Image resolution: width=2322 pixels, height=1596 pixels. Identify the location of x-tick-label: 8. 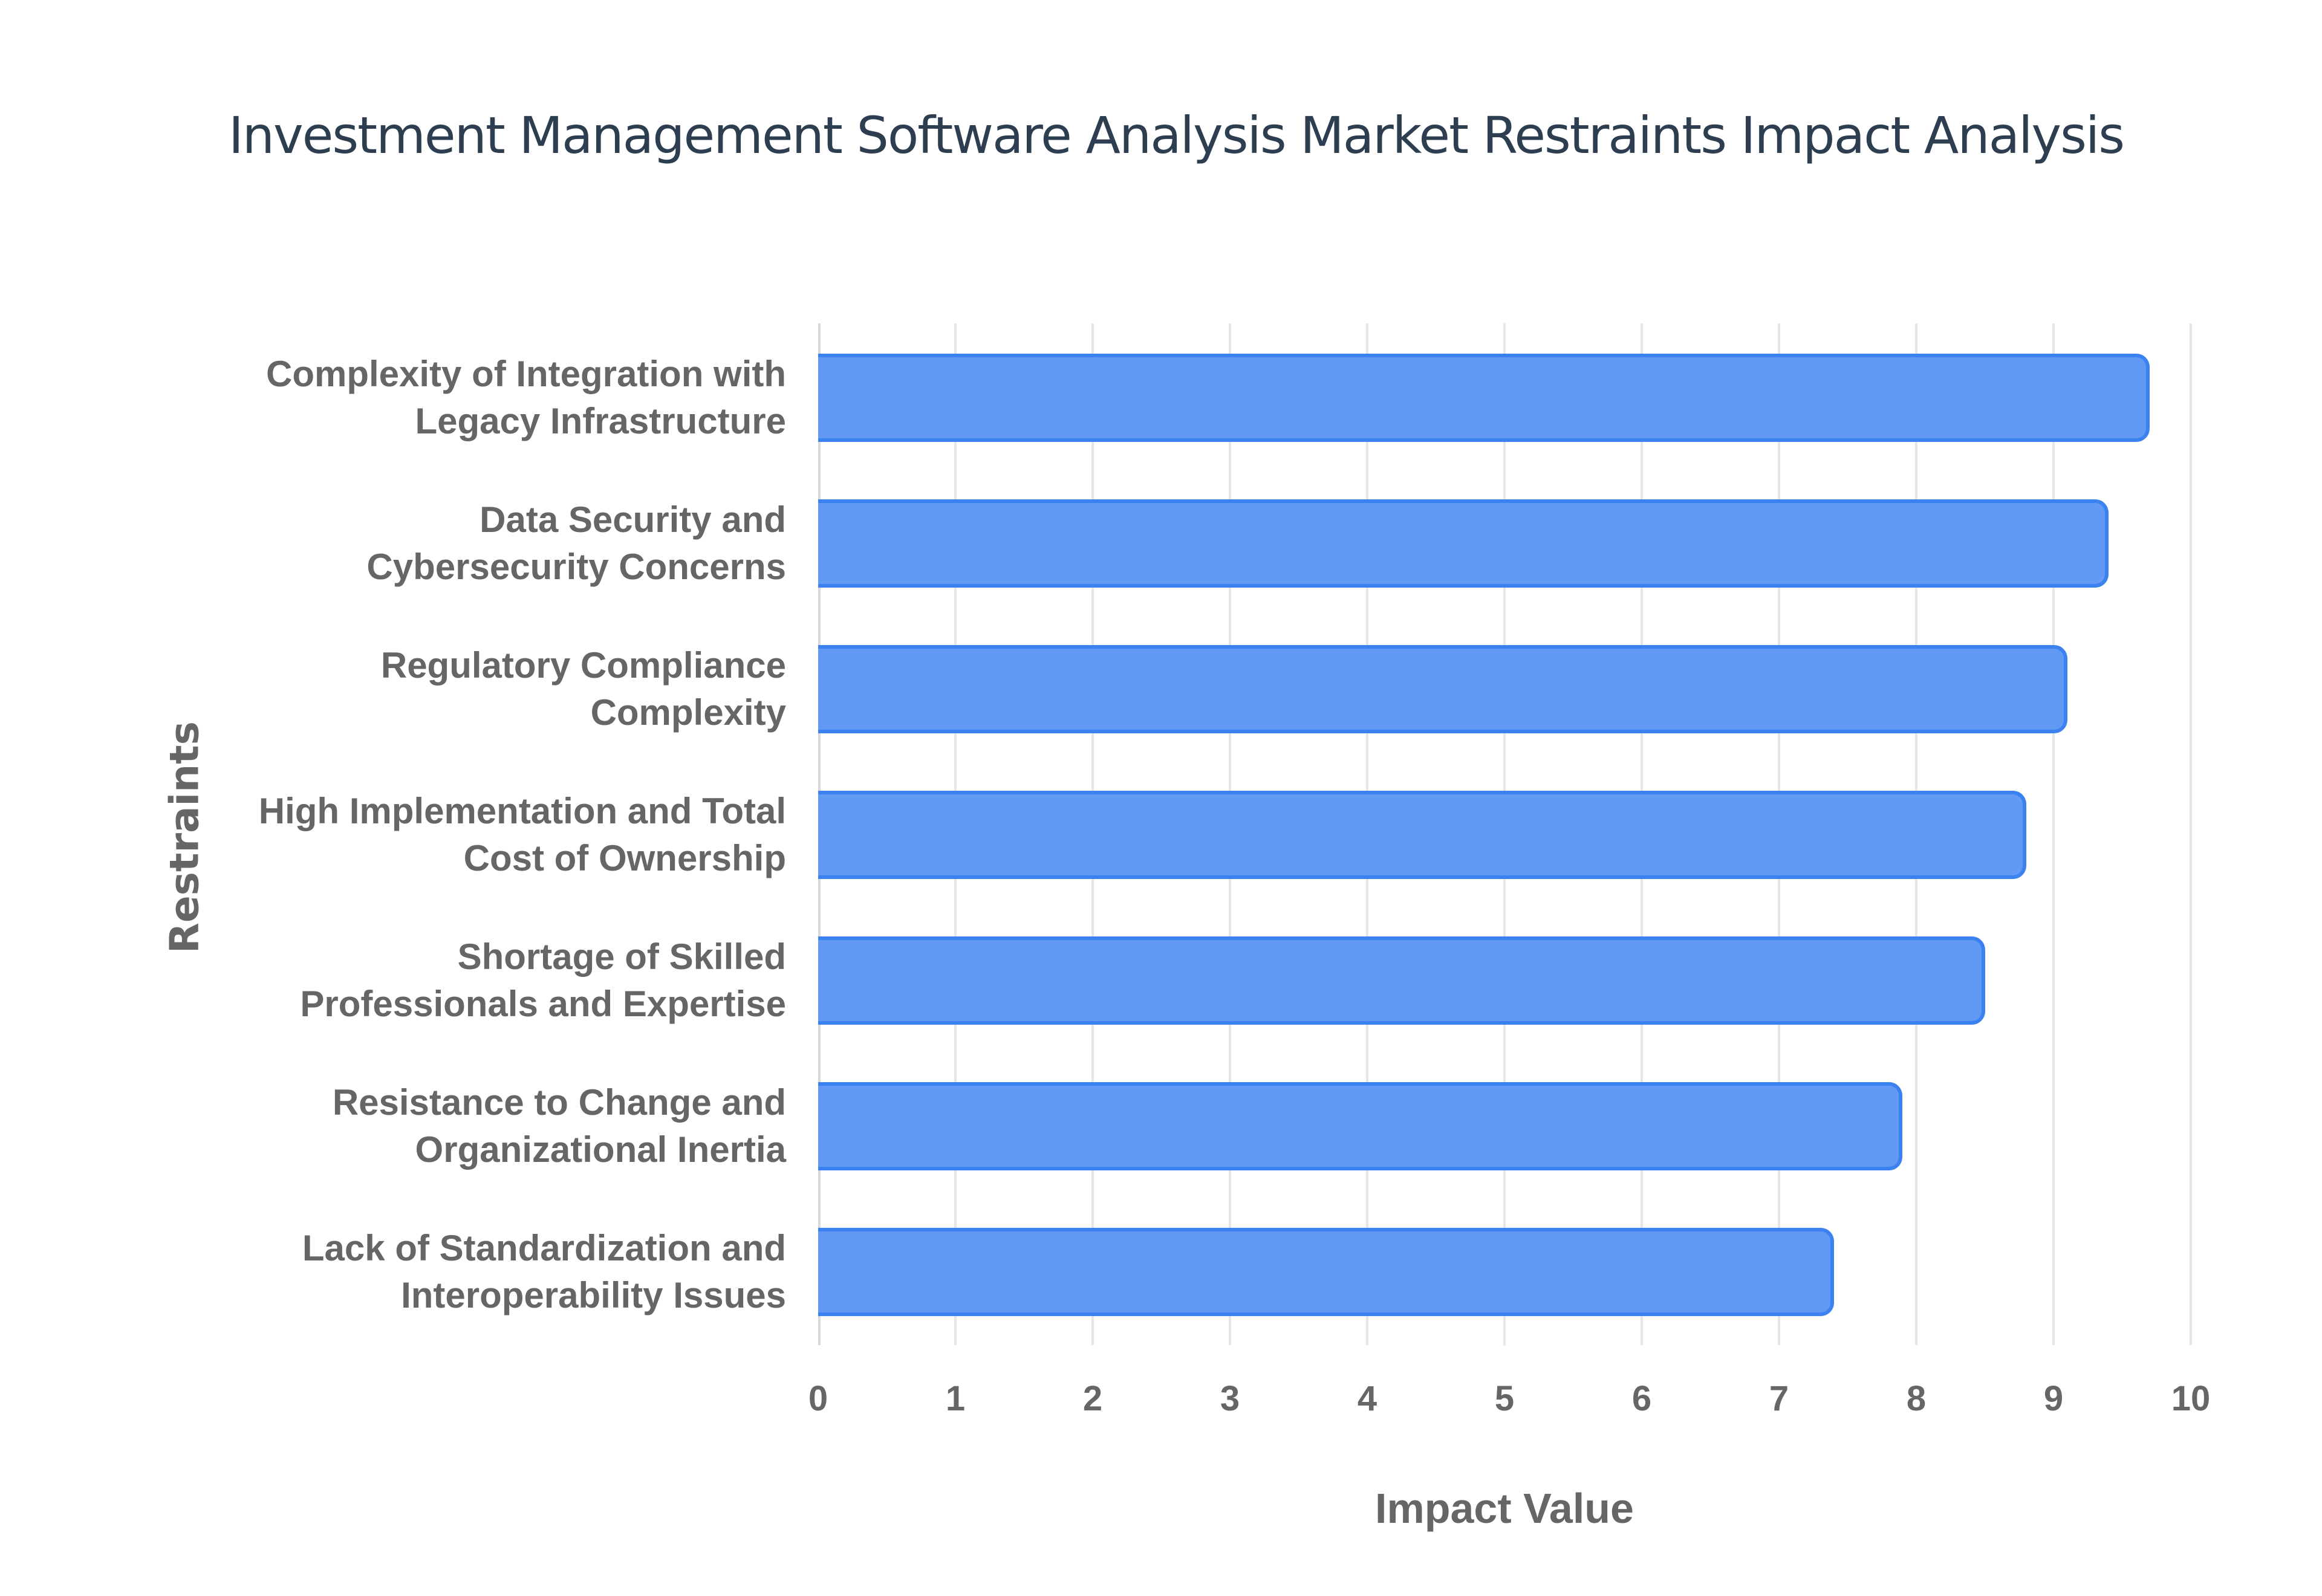
(1916, 1398).